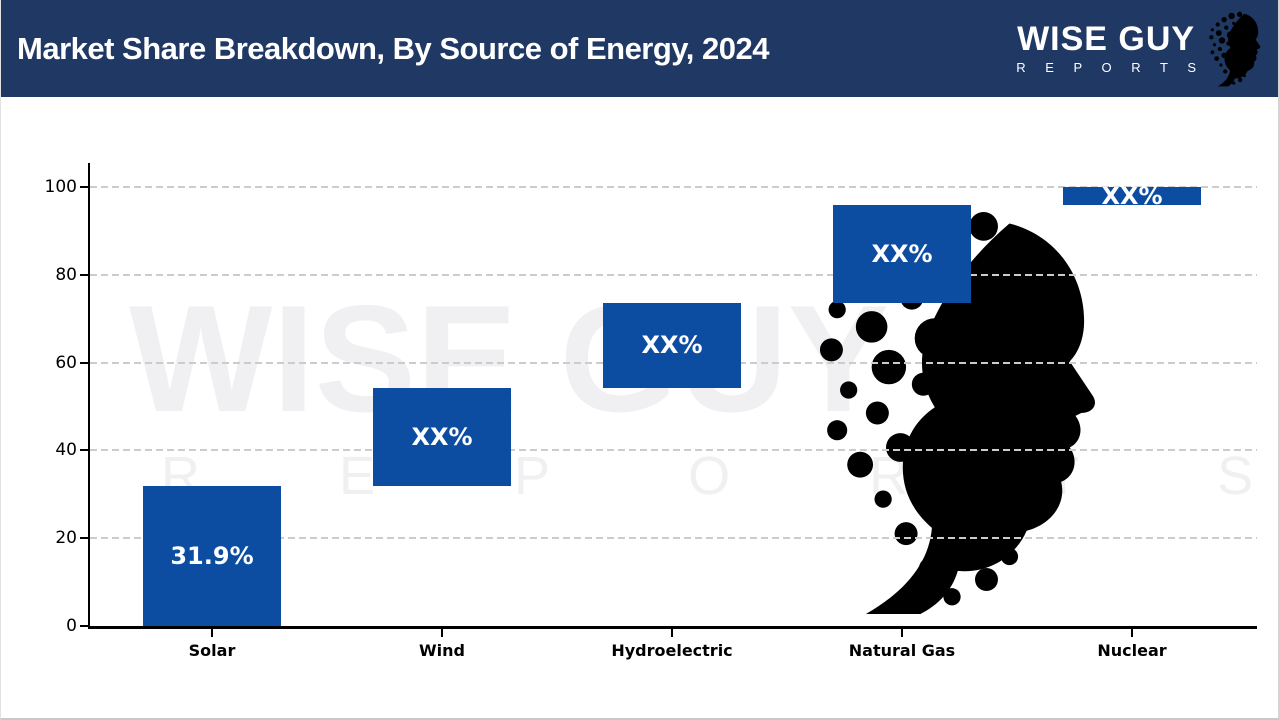 This screenshot has width=1280, height=720. I want to click on bar-solar, so click(212, 555).